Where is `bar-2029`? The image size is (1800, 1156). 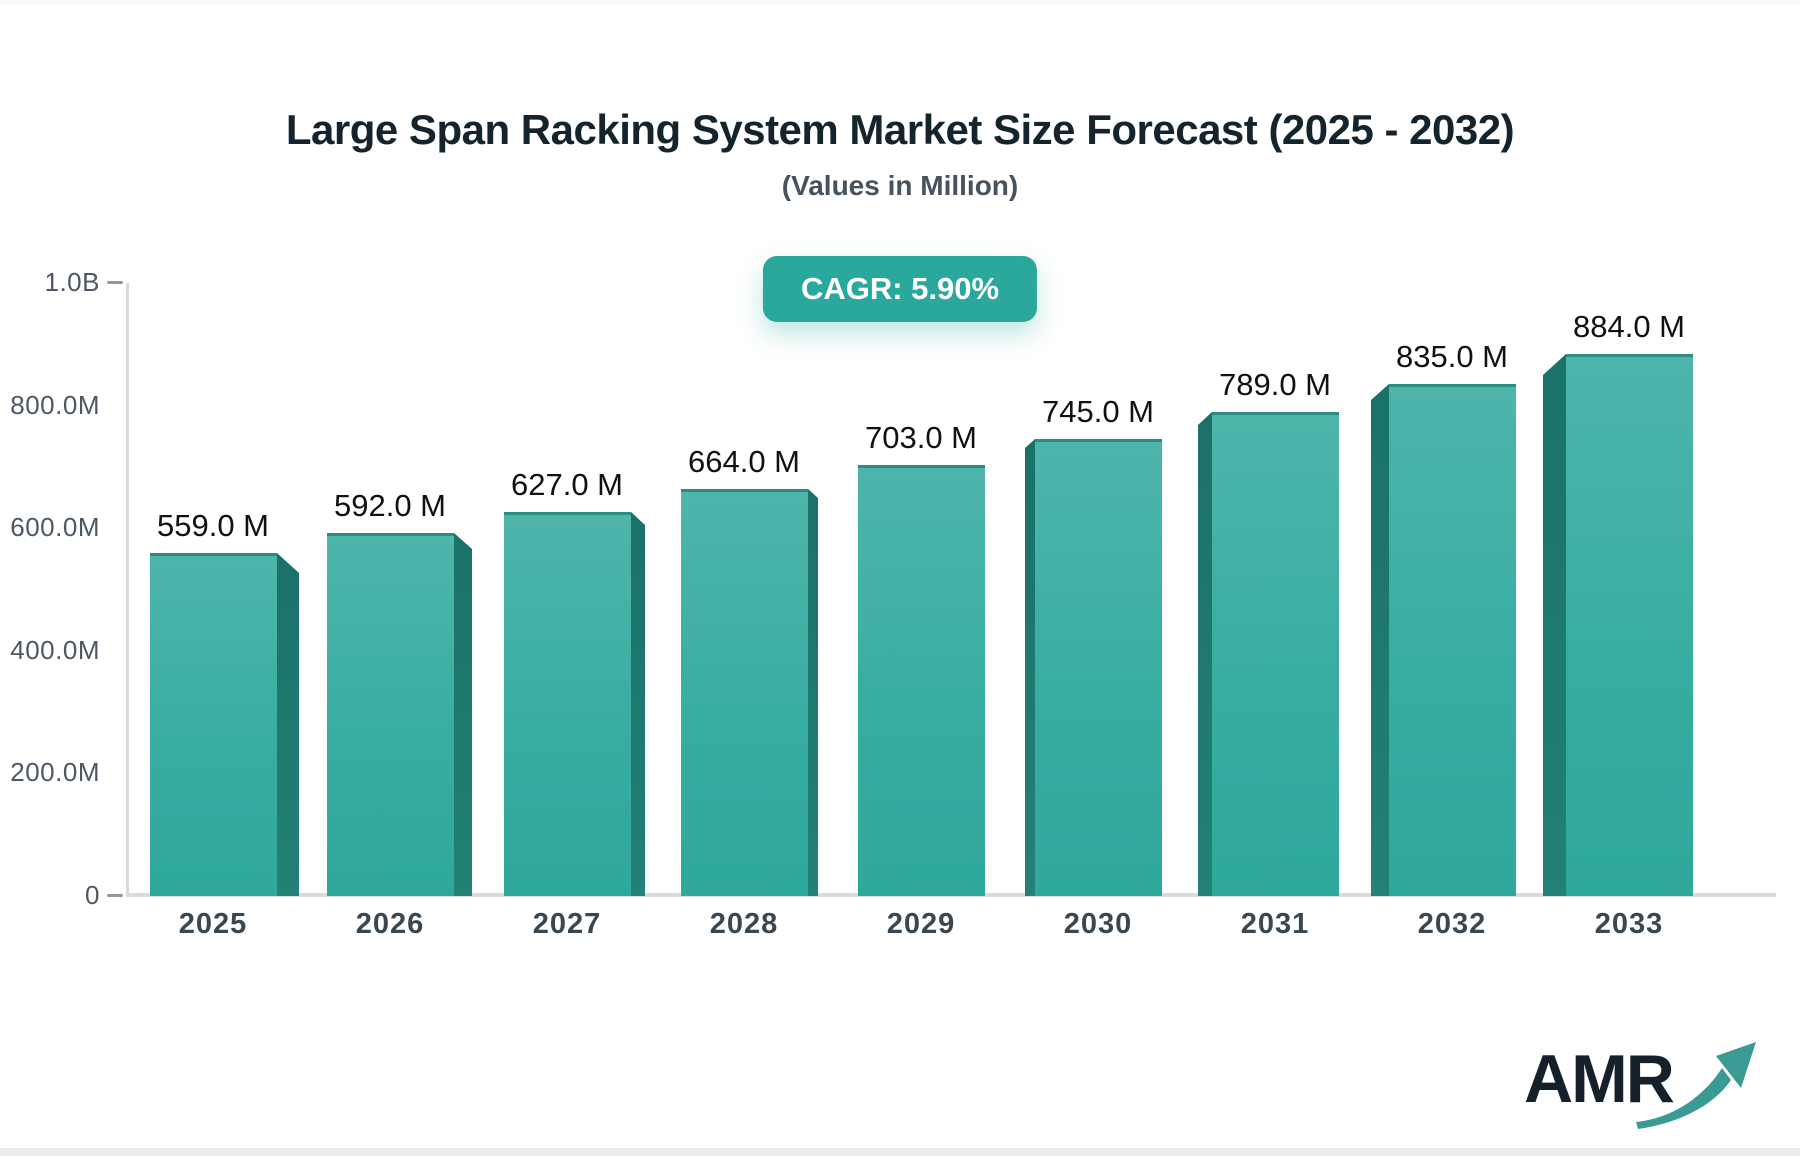
bar-2029 is located at coordinates (921, 680).